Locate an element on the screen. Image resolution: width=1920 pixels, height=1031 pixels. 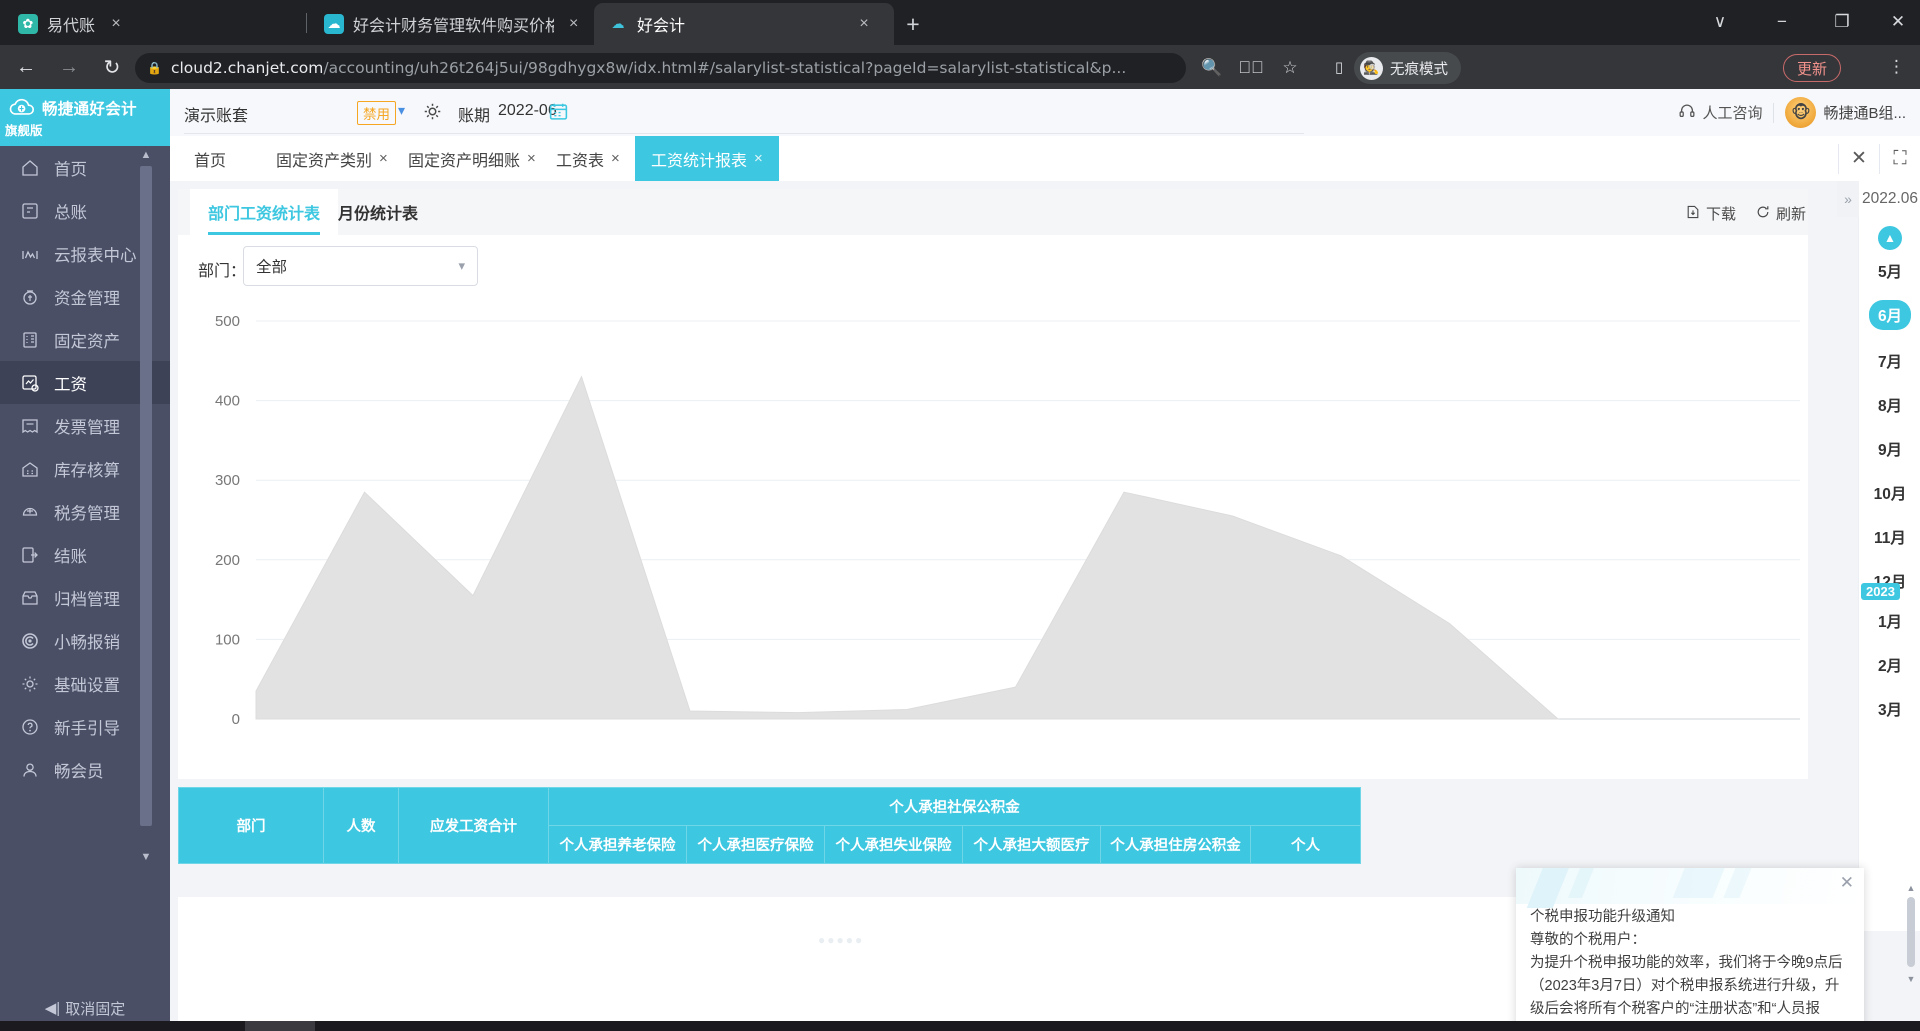
period-month-6: 6月 is located at coordinates (1889, 315).